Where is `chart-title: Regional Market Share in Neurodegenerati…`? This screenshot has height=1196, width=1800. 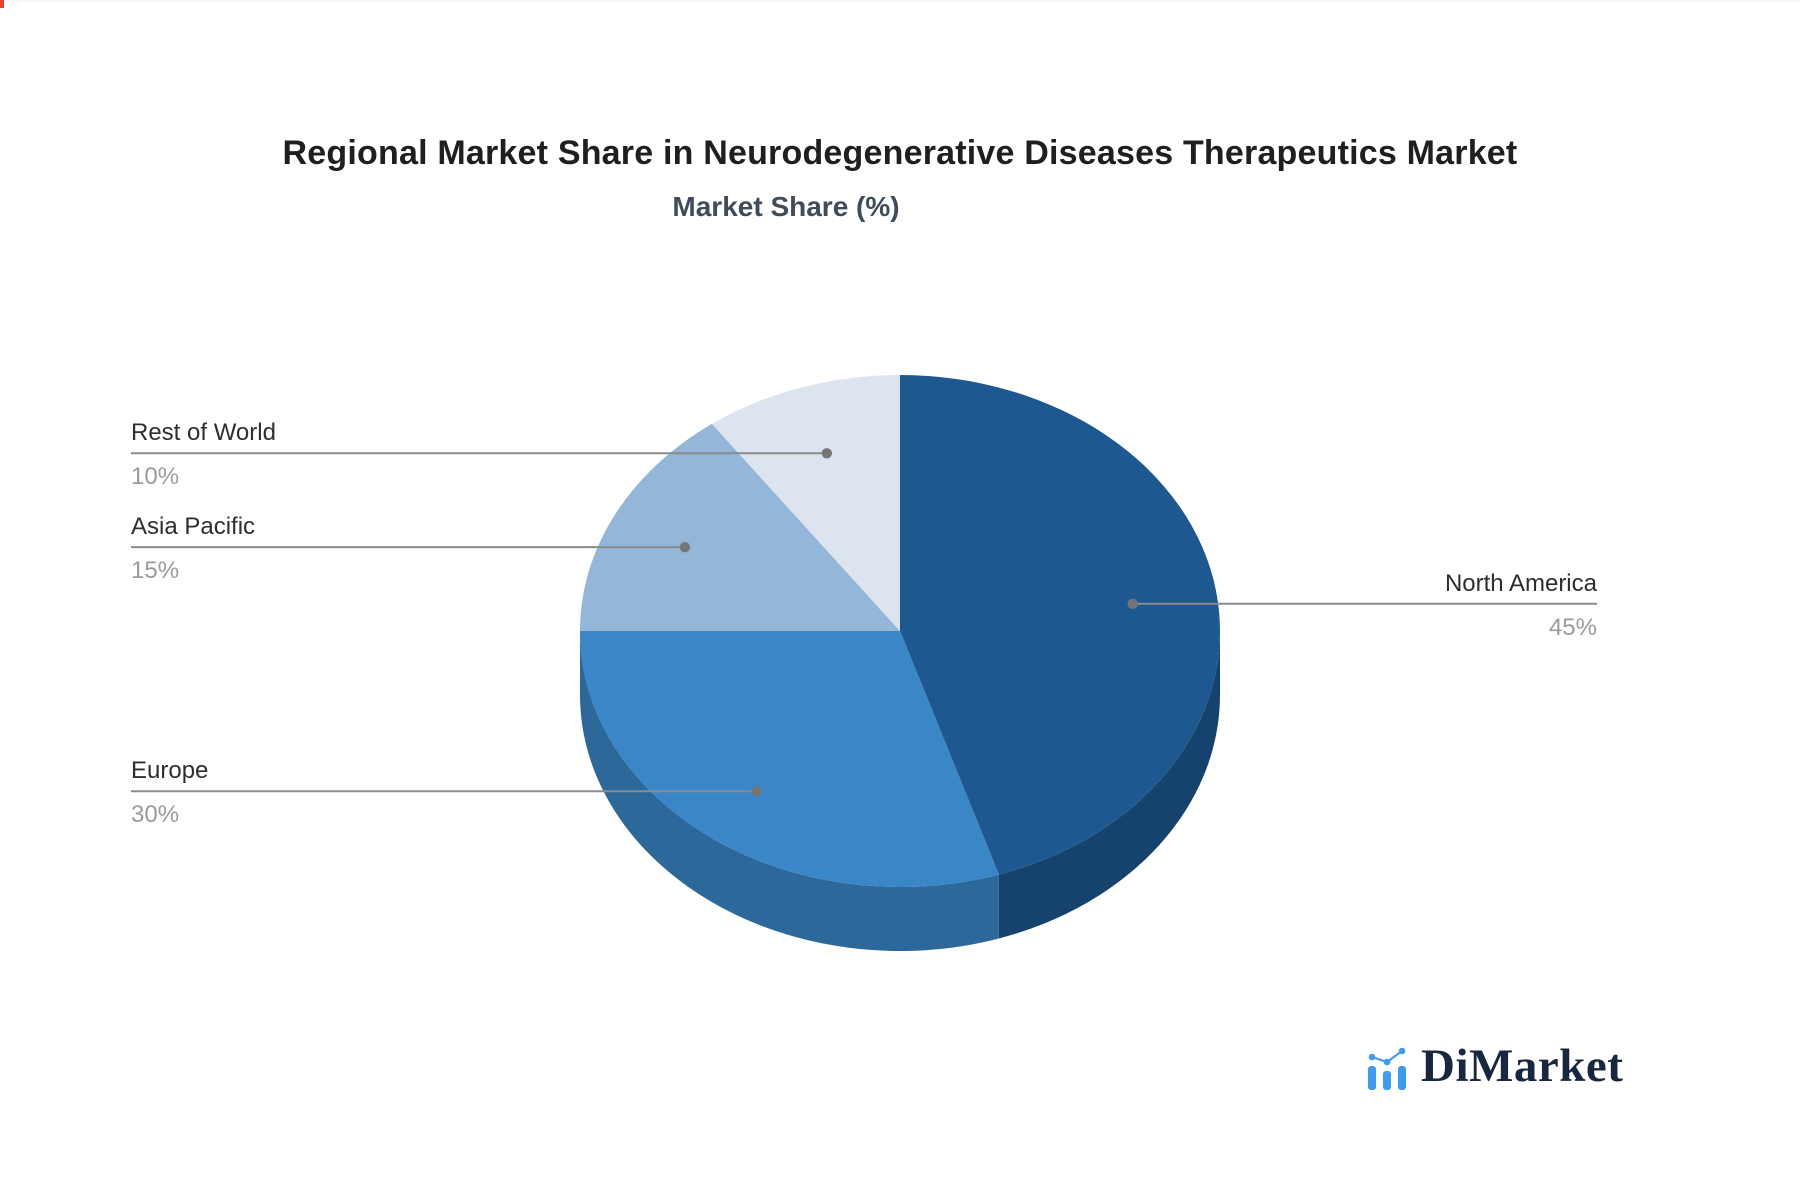 chart-title: Regional Market Share in Neurodegenerati… is located at coordinates (900, 153).